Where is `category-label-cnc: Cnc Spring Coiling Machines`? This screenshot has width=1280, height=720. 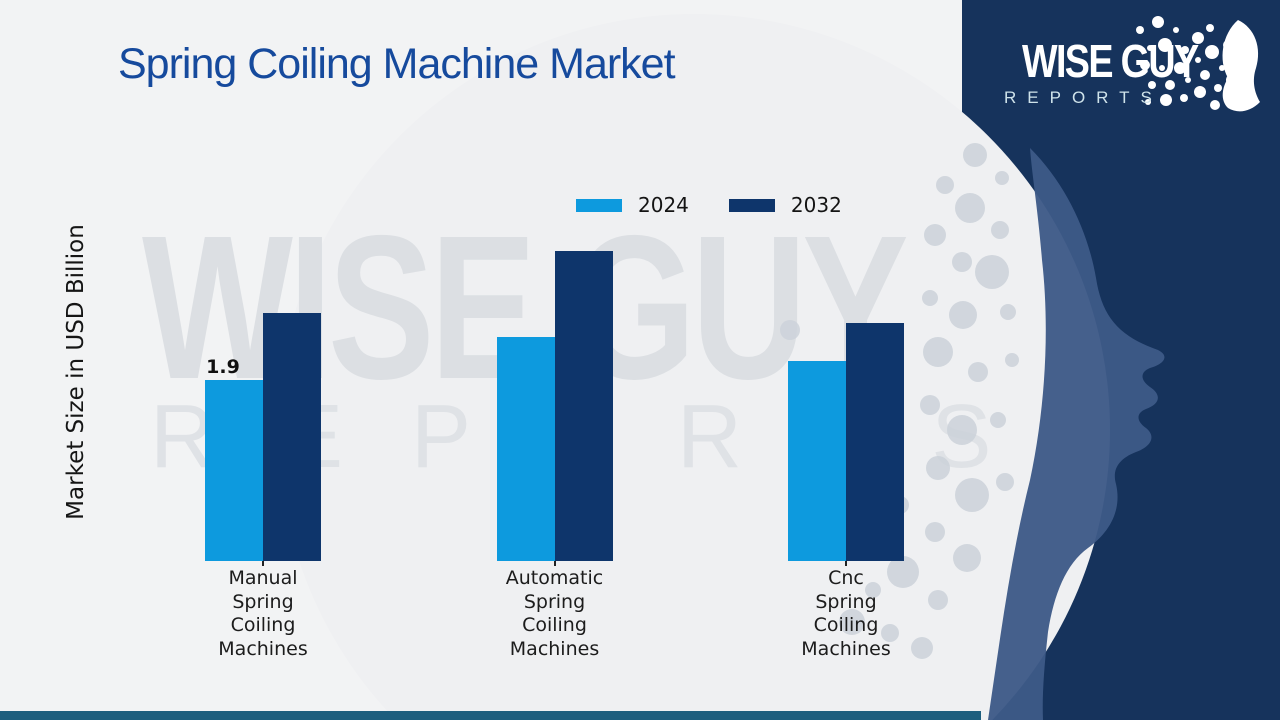 category-label-cnc: Cnc Spring Coiling Machines is located at coordinates (846, 613).